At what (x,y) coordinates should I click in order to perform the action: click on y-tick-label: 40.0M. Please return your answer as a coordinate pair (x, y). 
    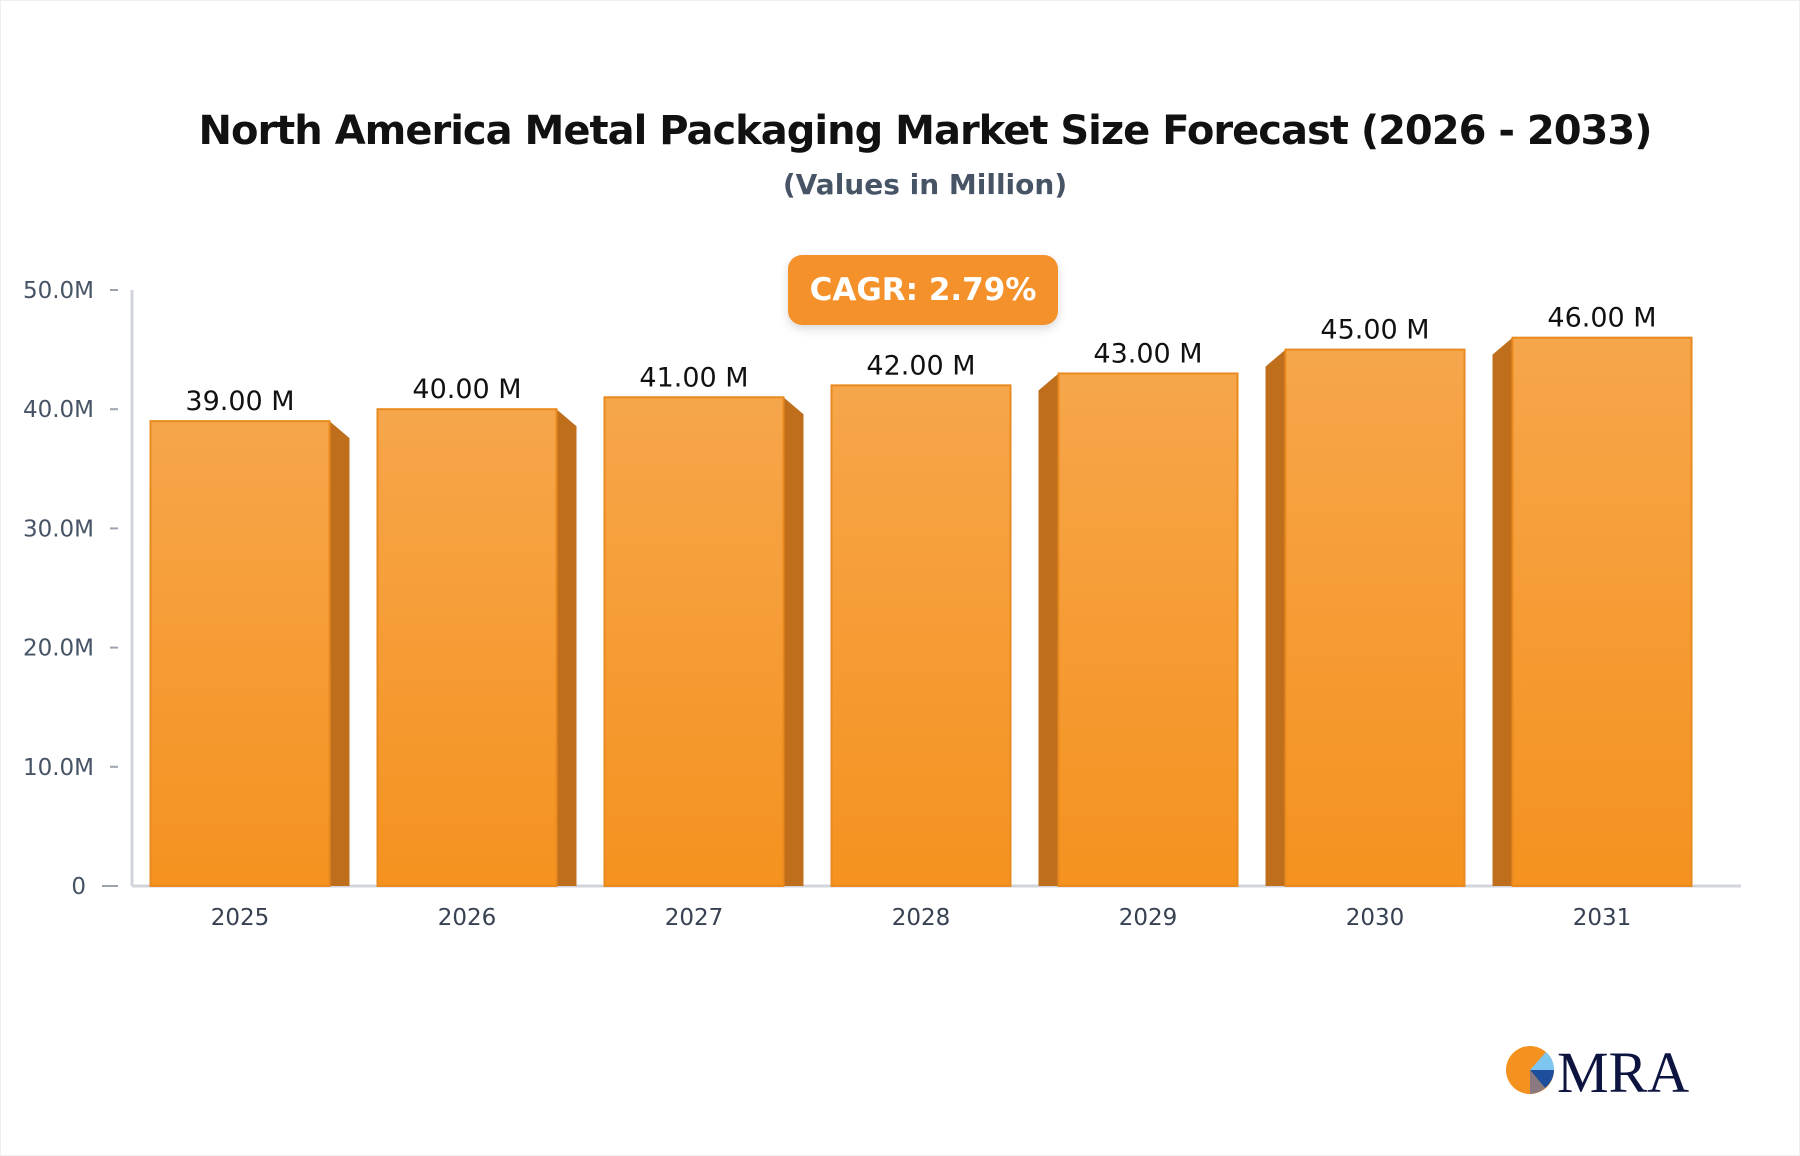
    Looking at the image, I should click on (58, 410).